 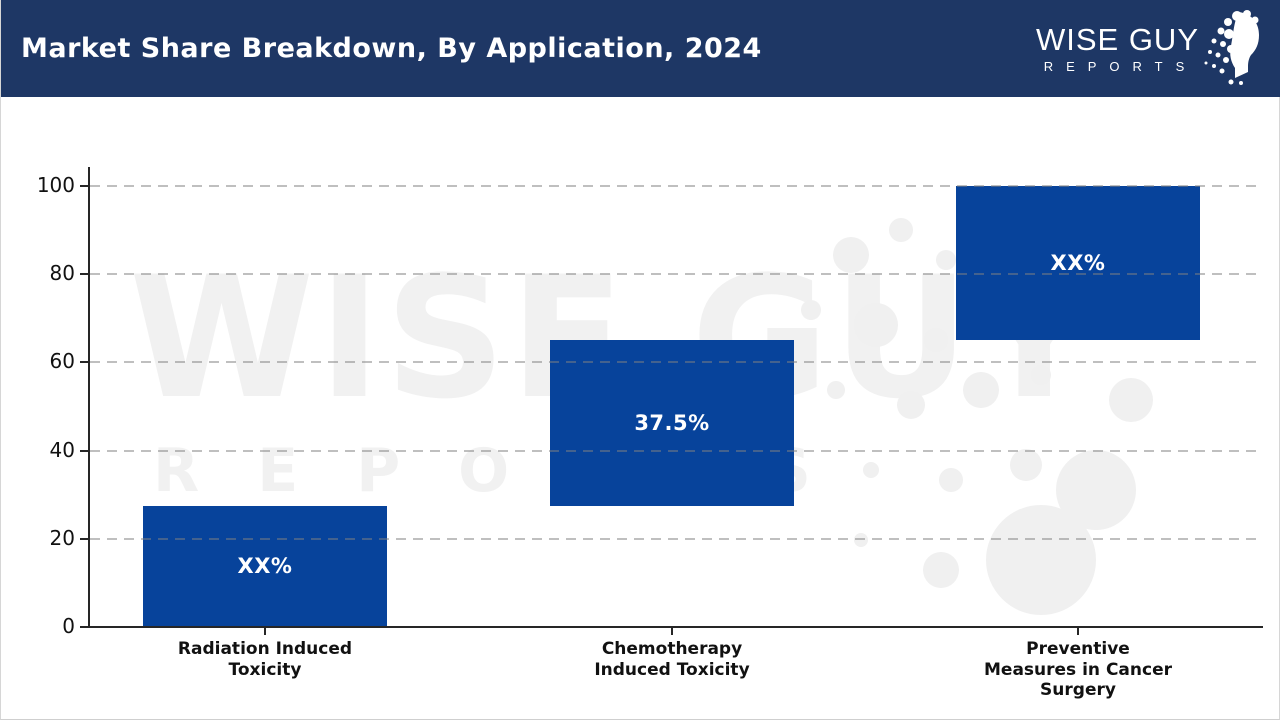 I want to click on brand-face-icon, so click(x=1232, y=49).